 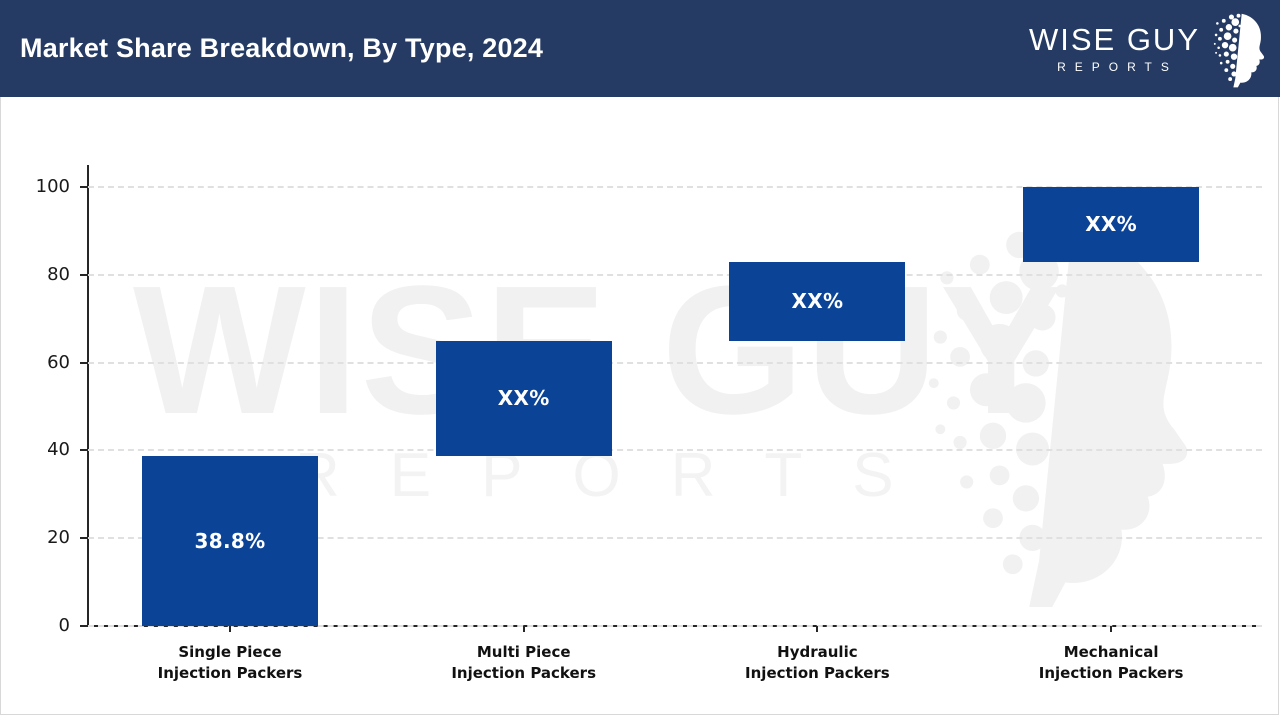 What do you see at coordinates (1114, 39) in the screenshot?
I see `logo-wordmark: WISE GUY` at bounding box center [1114, 39].